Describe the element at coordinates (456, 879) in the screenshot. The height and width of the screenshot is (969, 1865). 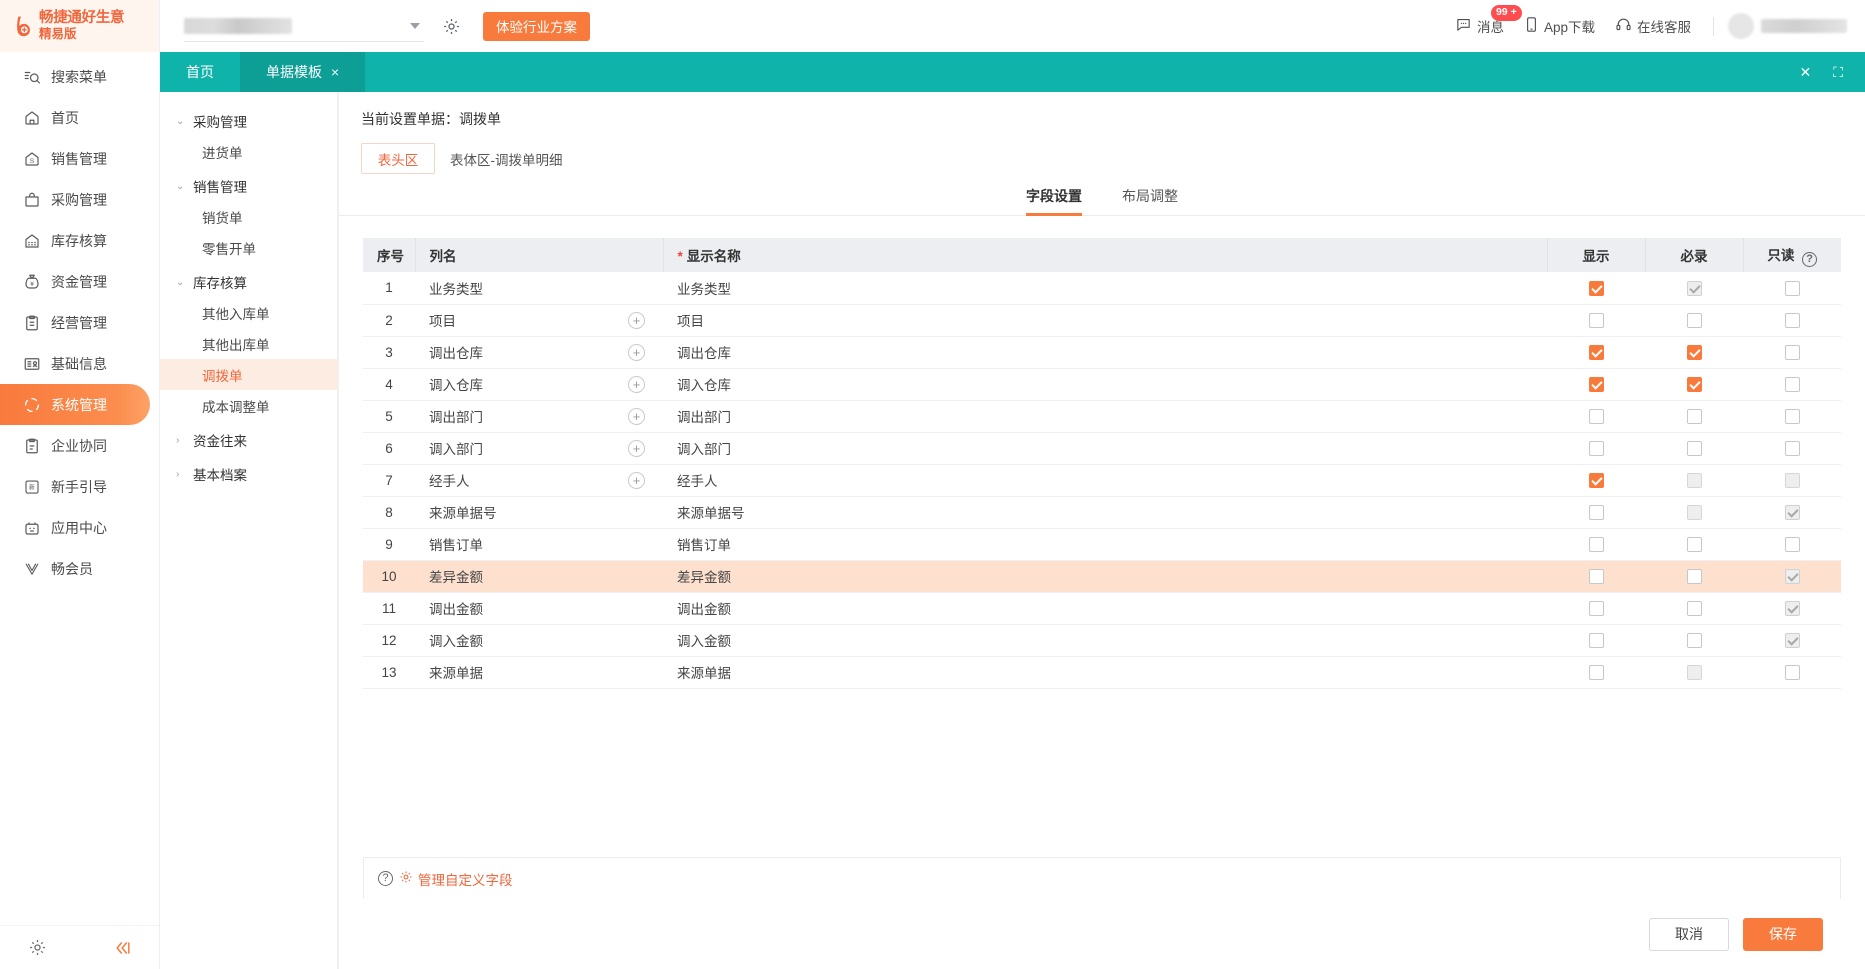
I see `manage-custom-fields-link: 管理自定义字段` at that location.